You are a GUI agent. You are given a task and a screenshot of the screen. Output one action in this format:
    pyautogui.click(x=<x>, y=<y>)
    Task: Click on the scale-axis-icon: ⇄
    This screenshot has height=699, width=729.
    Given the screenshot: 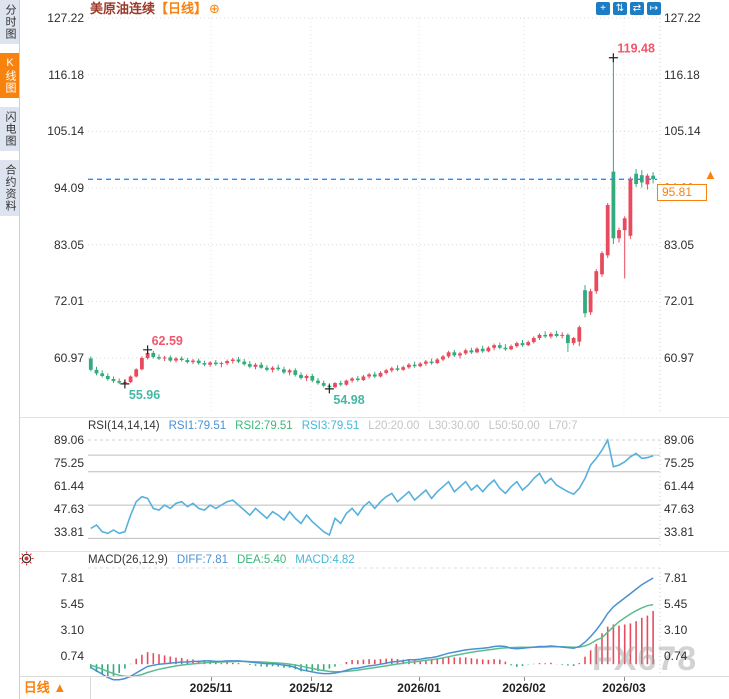 What is the action you would take?
    pyautogui.click(x=637, y=8)
    